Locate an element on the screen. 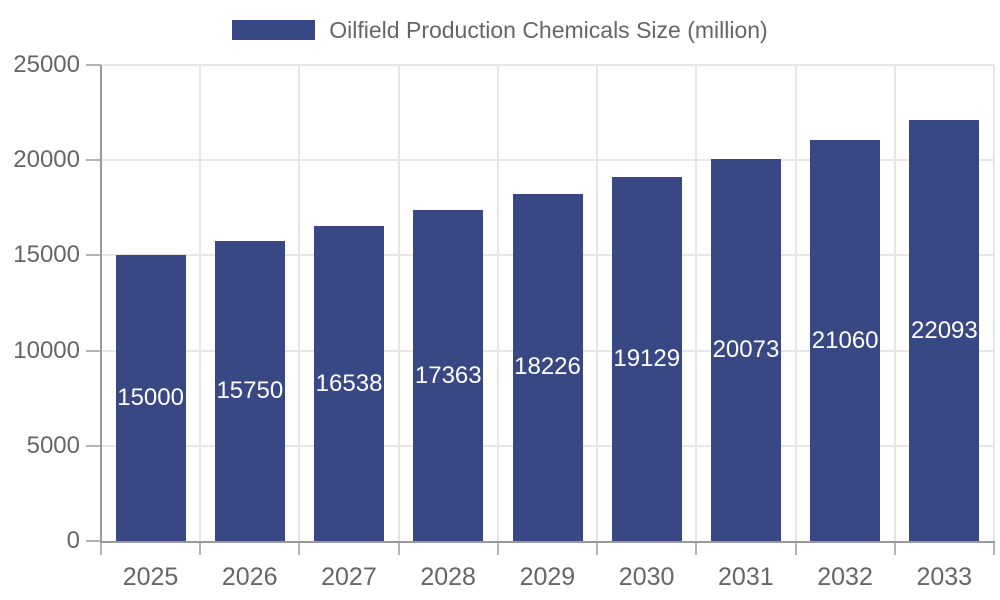  y-axis-label: 15000 is located at coordinates (46, 255).